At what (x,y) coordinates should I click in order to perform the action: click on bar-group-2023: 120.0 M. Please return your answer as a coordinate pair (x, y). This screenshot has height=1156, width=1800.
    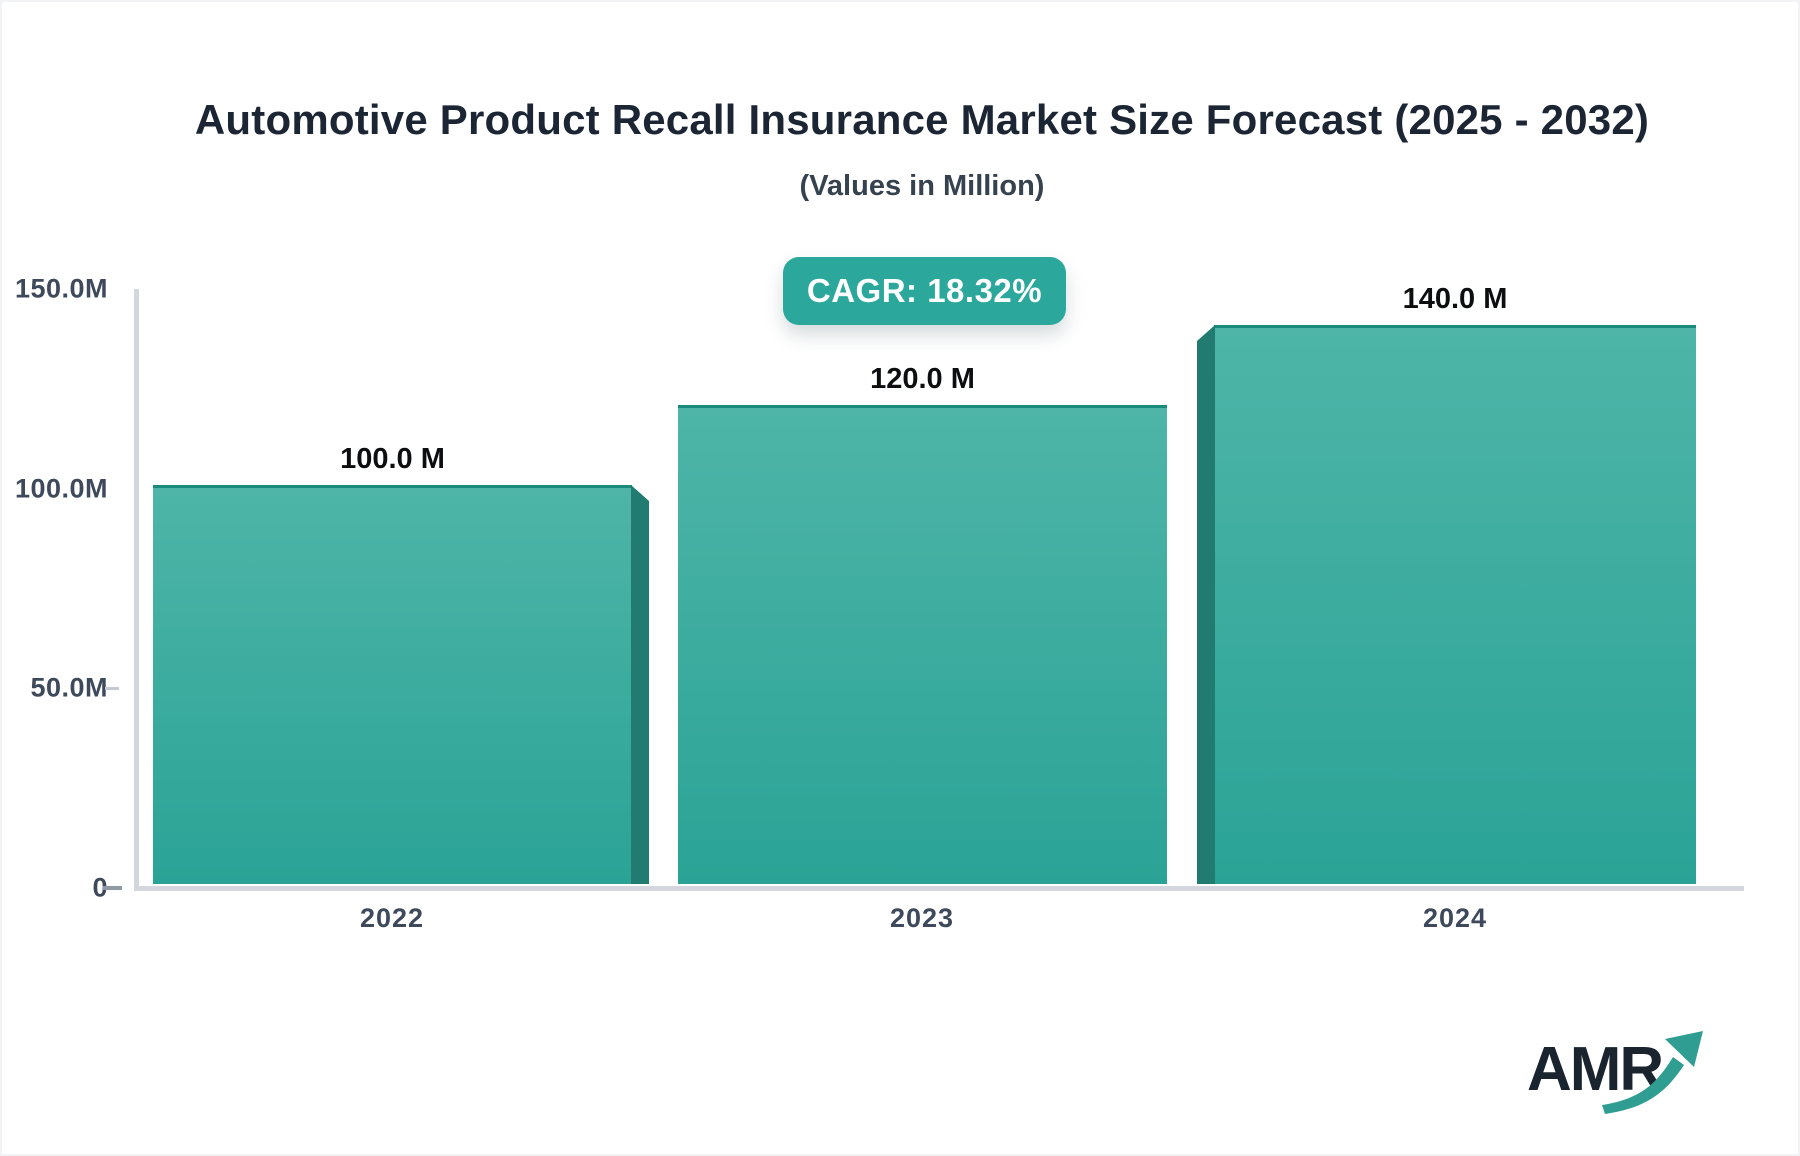
    Looking at the image, I should click on (922, 623).